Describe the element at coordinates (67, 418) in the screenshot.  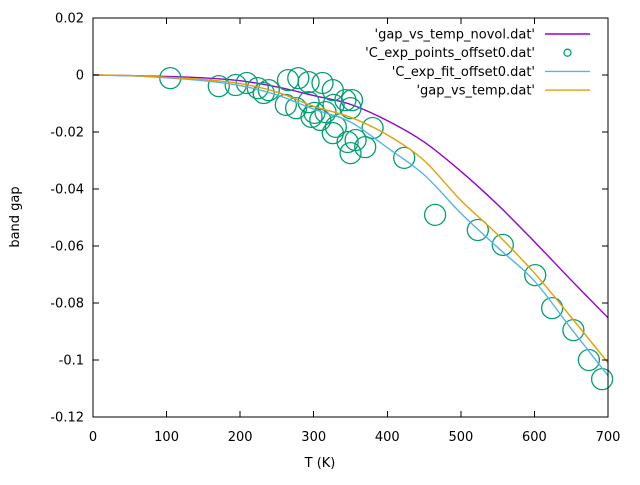
I see `y-tick-label: -0.12` at that location.